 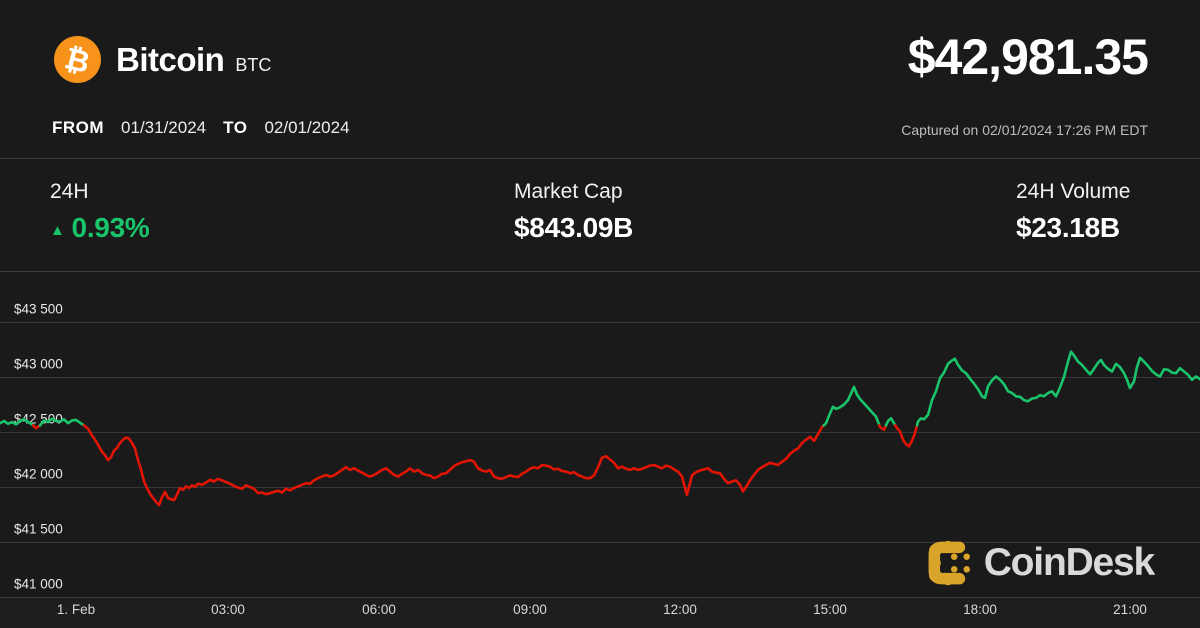 I want to click on current-price: $42,981.35, so click(x=1028, y=57).